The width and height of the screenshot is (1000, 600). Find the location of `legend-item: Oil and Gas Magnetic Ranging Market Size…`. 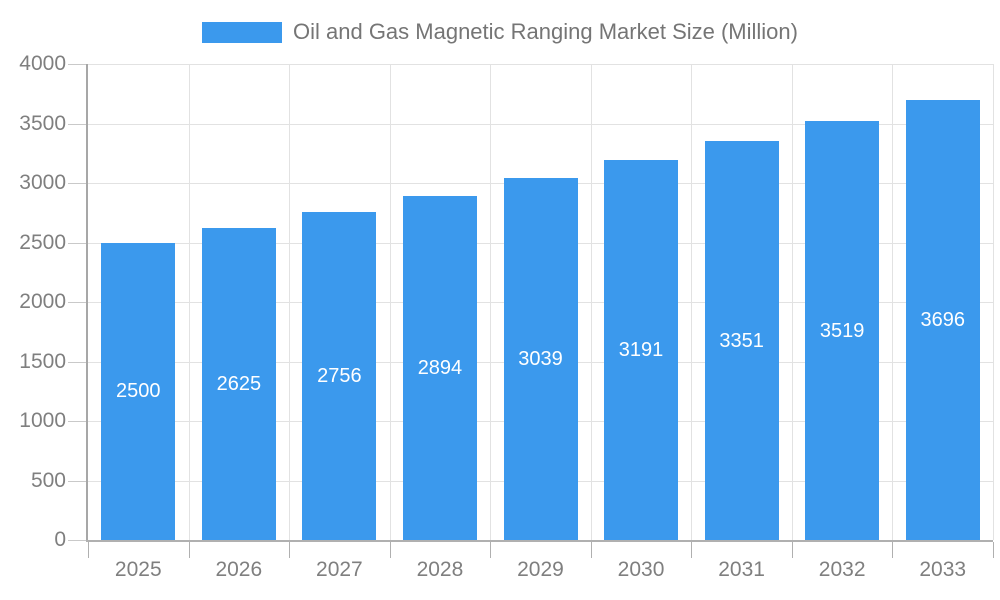

legend-item: Oil and Gas Magnetic Ranging Market Size… is located at coordinates (500, 32).